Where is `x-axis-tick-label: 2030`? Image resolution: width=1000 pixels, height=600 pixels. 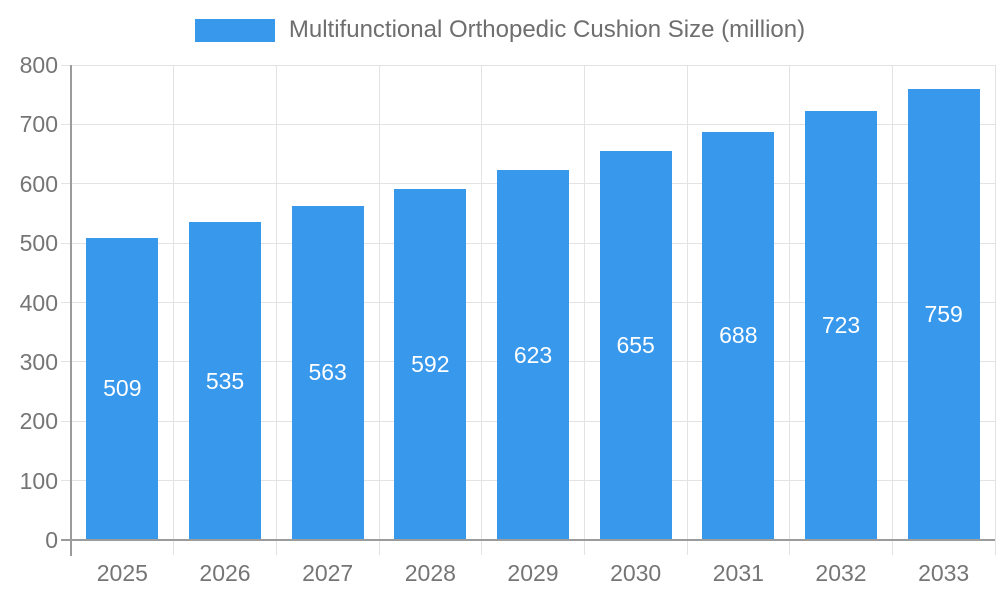
x-axis-tick-label: 2030 is located at coordinates (636, 573).